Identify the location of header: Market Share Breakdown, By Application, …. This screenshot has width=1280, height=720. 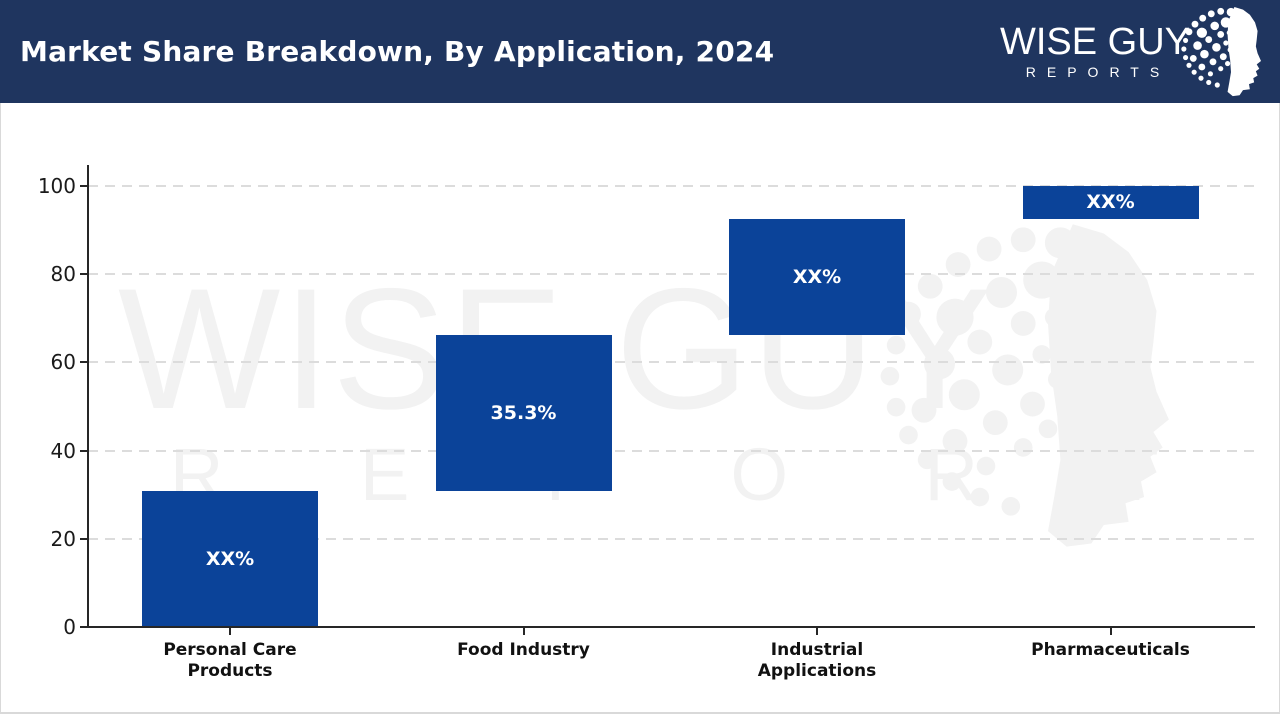
(640, 51).